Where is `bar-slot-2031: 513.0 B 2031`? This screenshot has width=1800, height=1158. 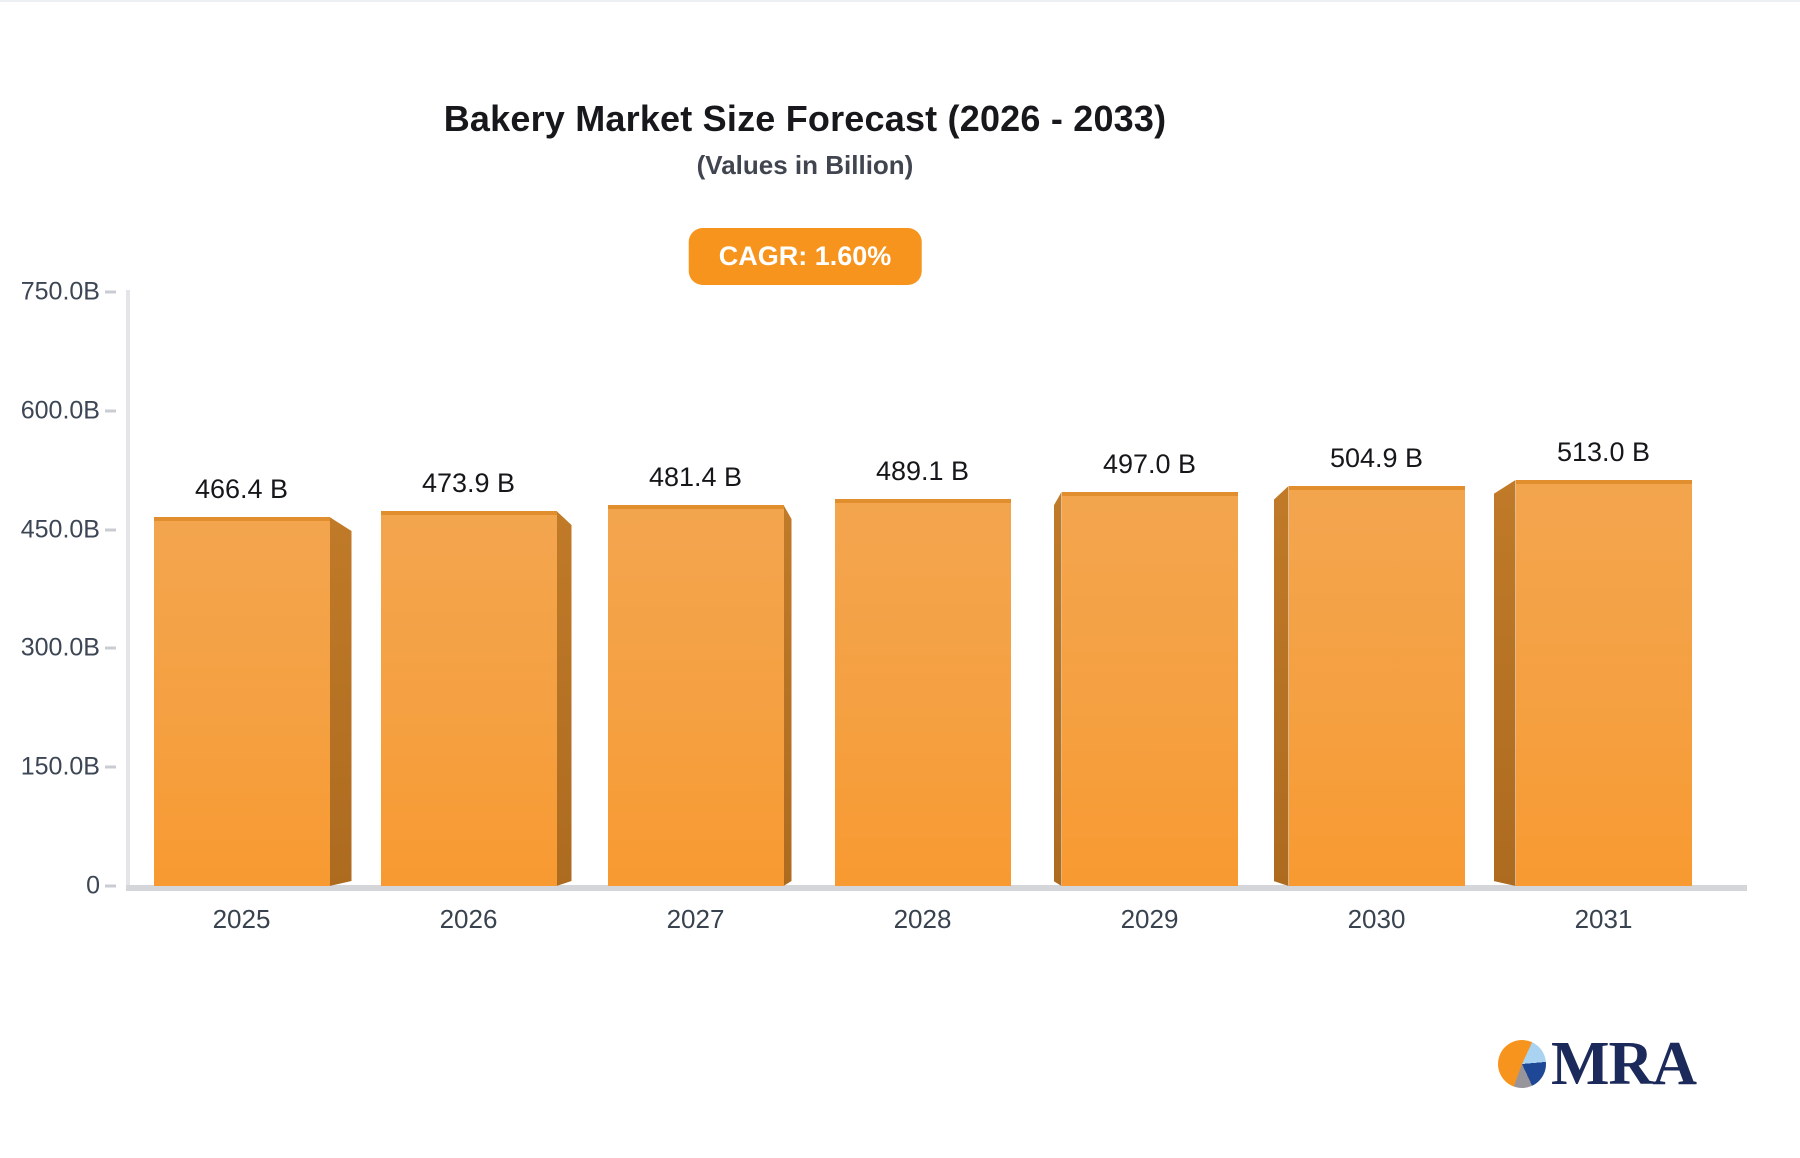 bar-slot-2031: 513.0 B 2031 is located at coordinates (1603, 613).